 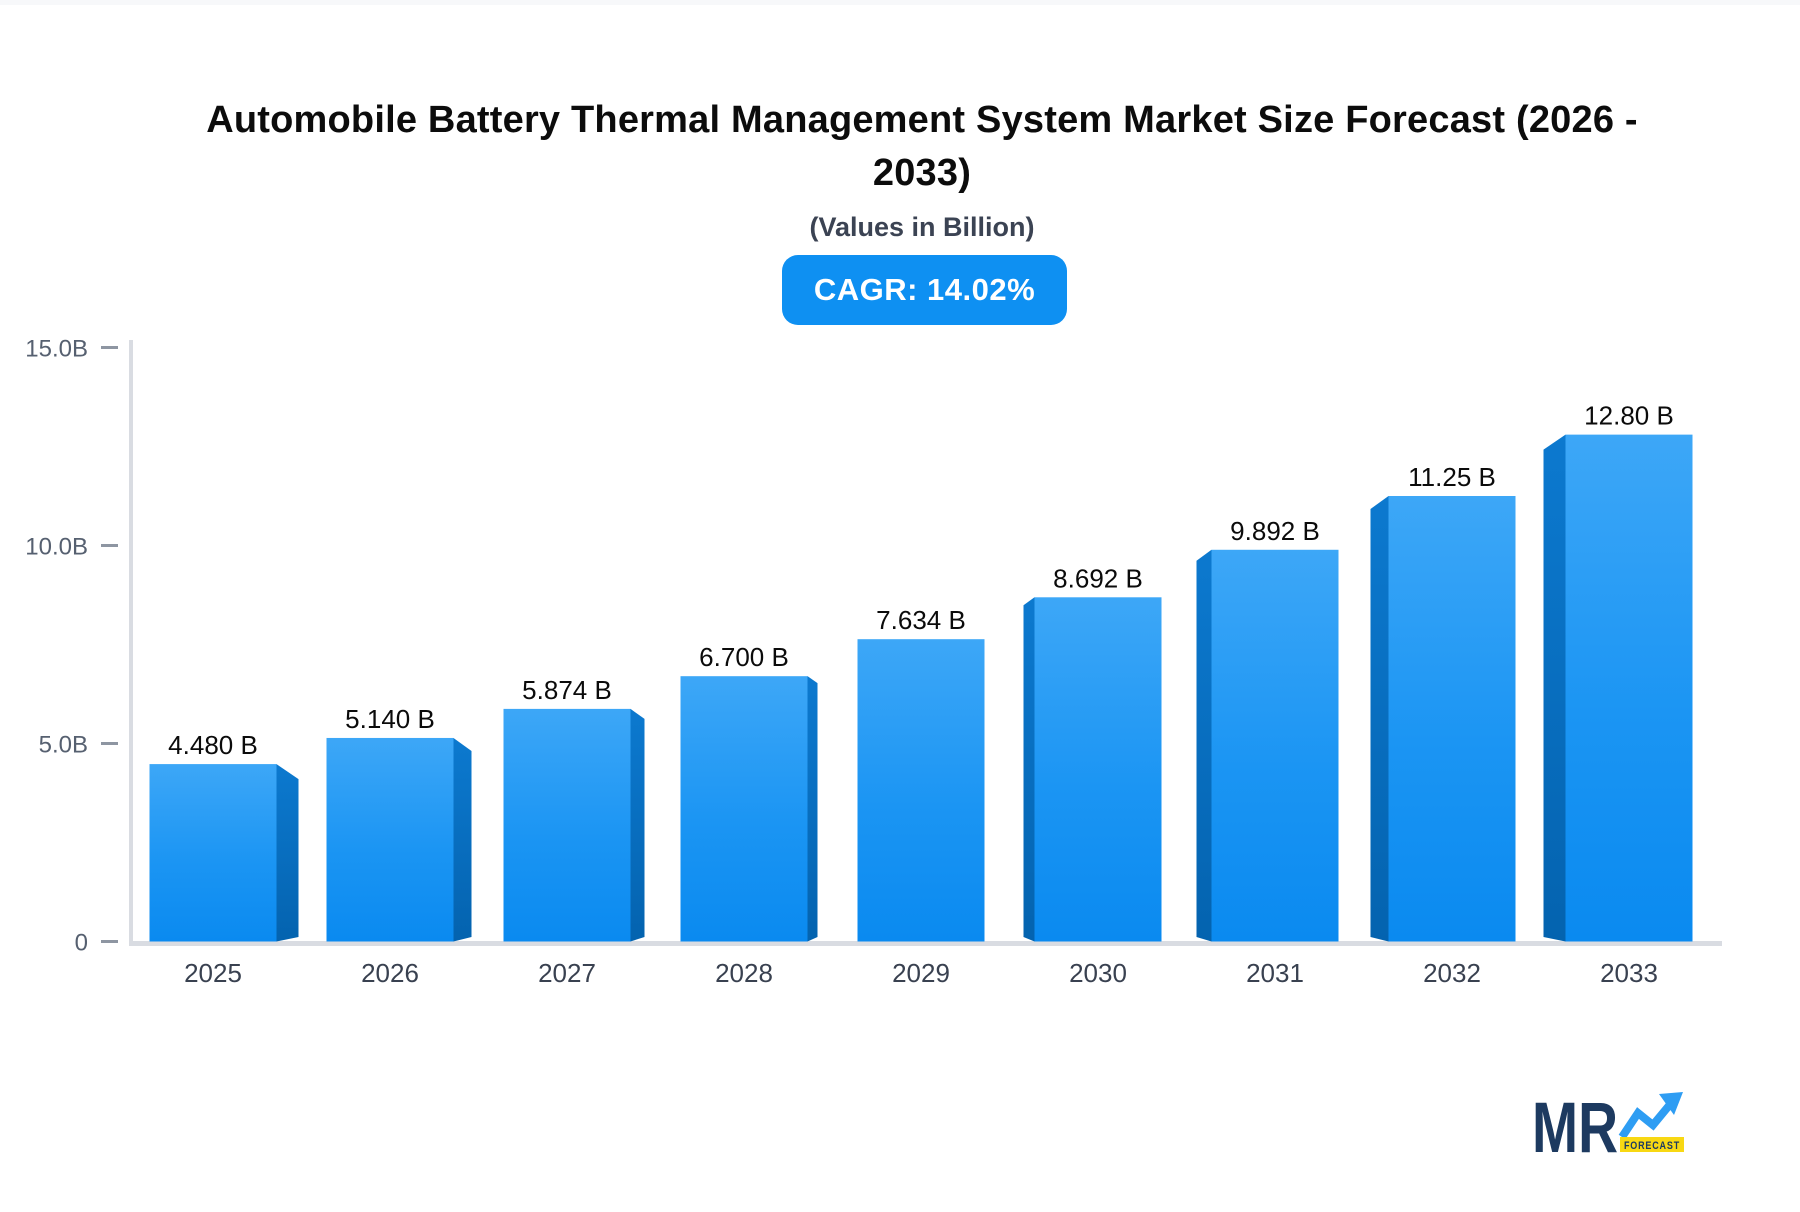 What do you see at coordinates (1275, 973) in the screenshot?
I see `x-tick-label: 2031` at bounding box center [1275, 973].